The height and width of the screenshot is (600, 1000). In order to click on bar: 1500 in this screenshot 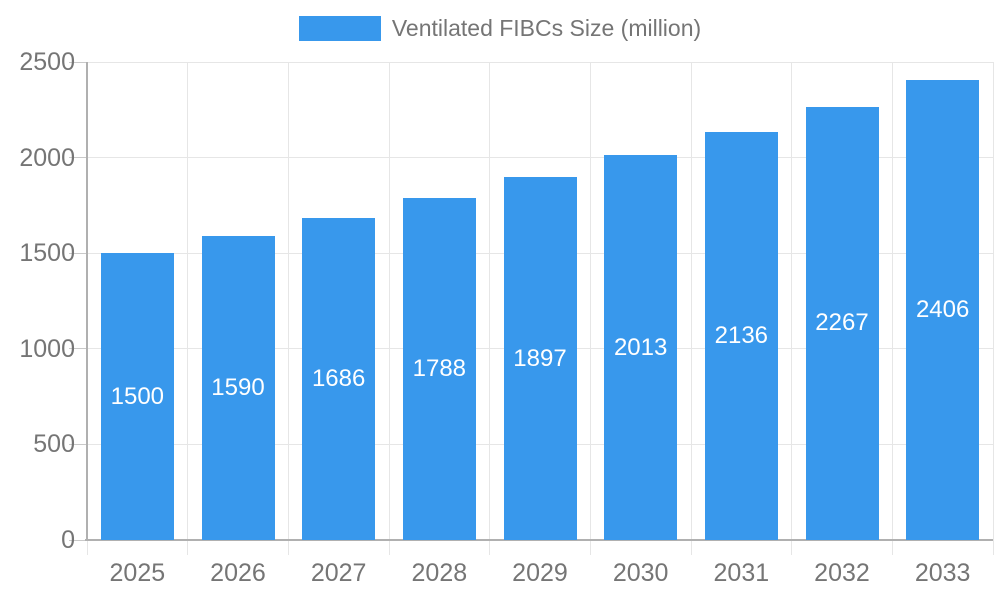, I will do `click(137, 396)`.